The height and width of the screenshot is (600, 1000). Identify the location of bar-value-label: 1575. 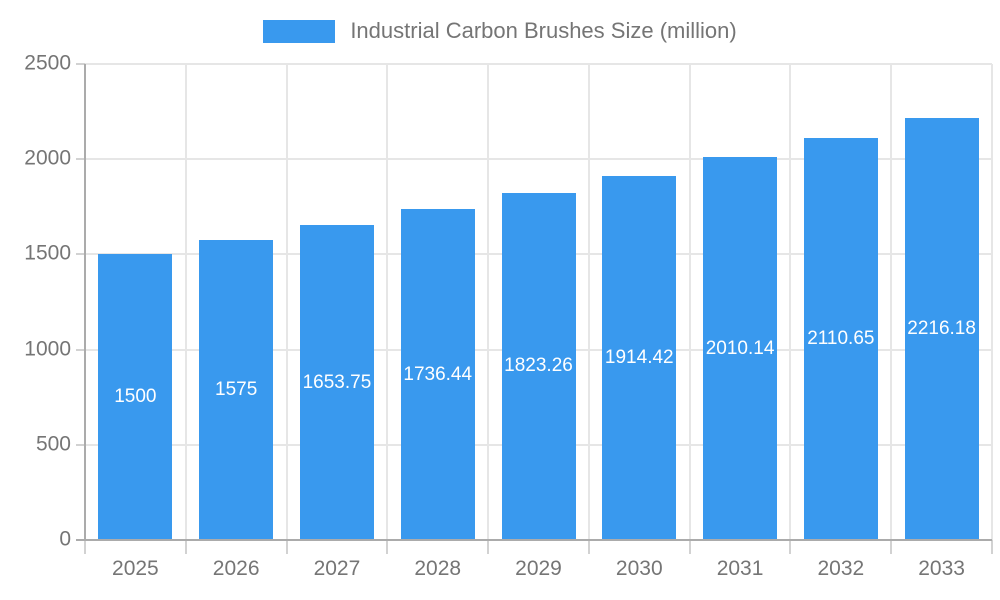
(236, 390).